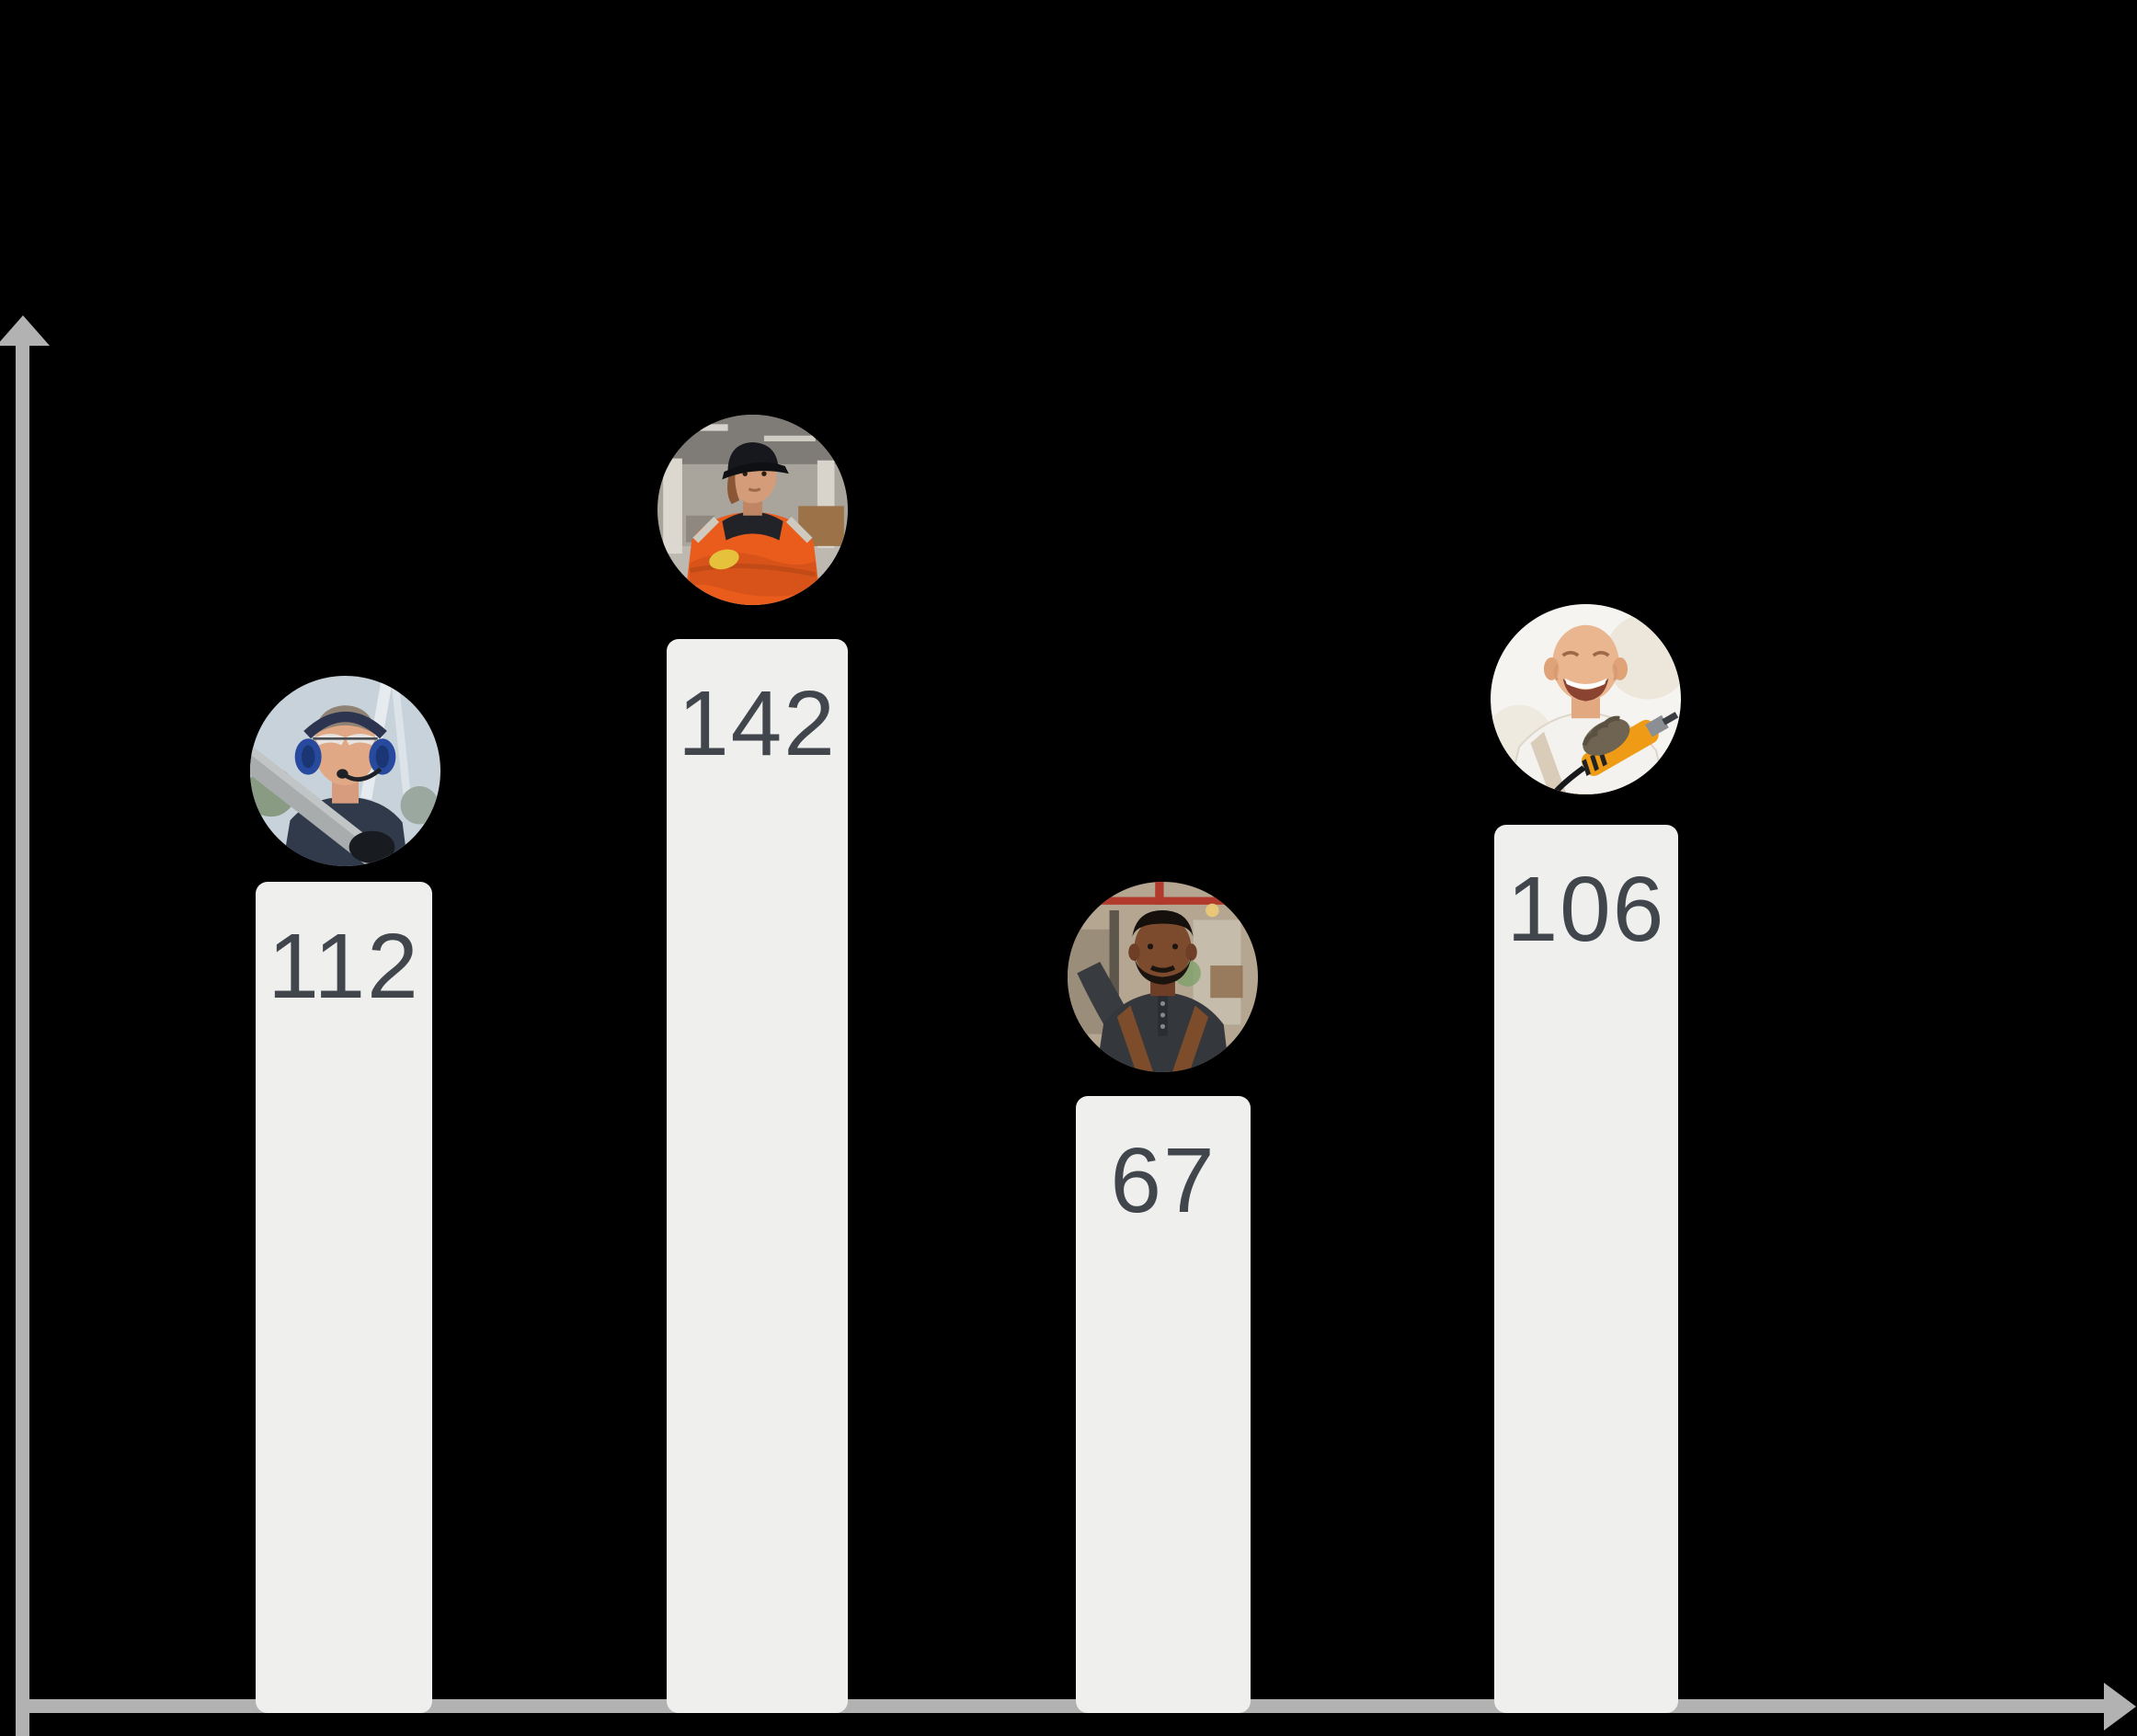 This screenshot has height=1736, width=2137. I want to click on x-axis-arrowhead-icon, so click(2120, 1706).